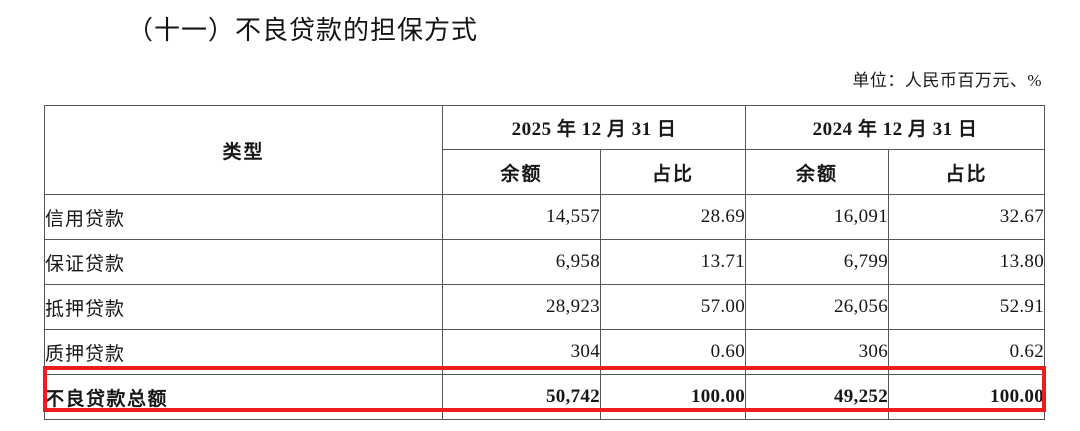  What do you see at coordinates (594, 127) in the screenshot?
I see `header-period-2025: 2025 年 12 月 31 日` at bounding box center [594, 127].